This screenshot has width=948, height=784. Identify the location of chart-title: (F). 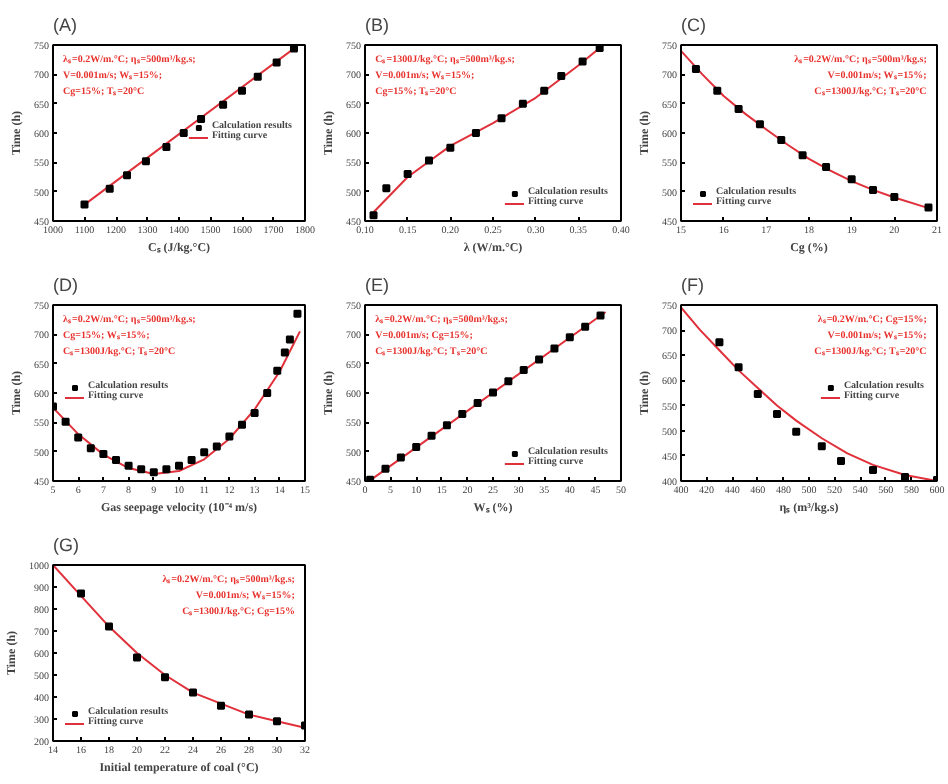
(692, 285).